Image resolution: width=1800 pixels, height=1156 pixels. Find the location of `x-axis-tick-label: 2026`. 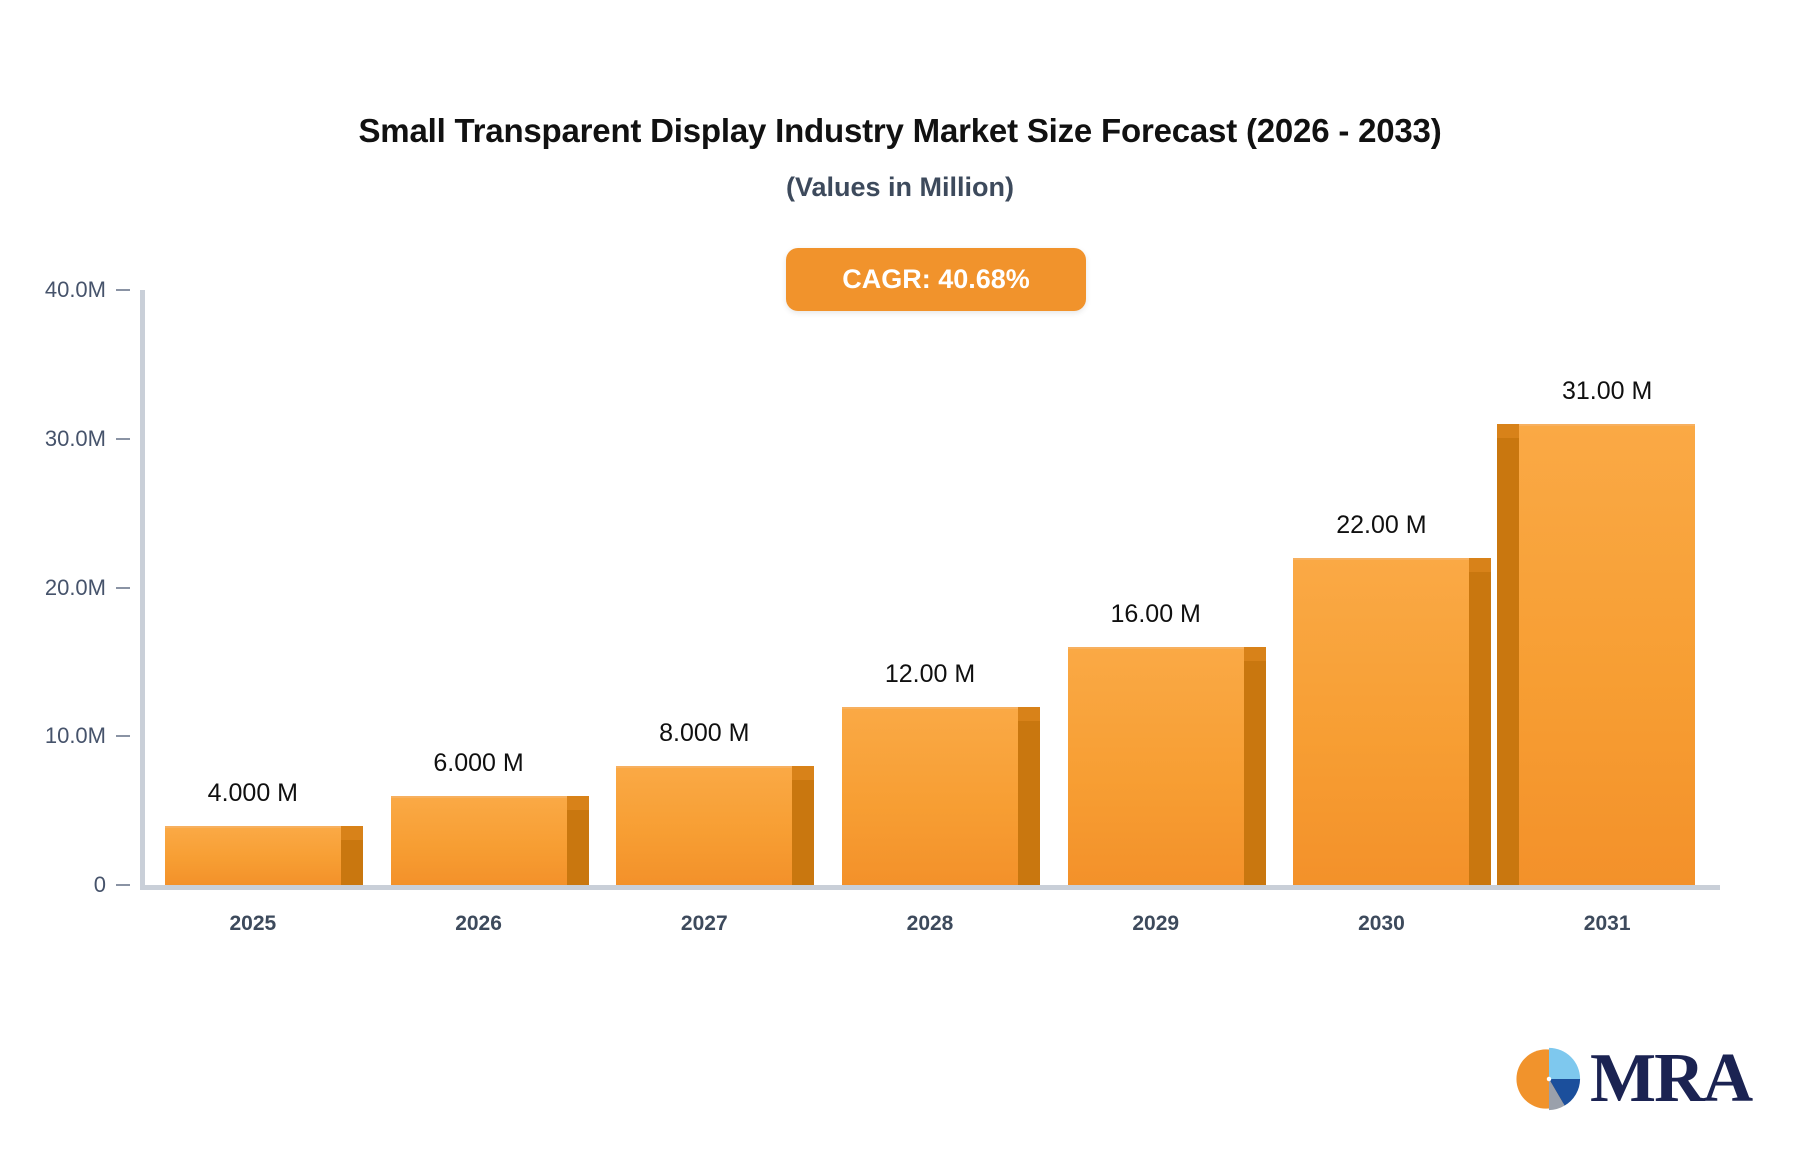

x-axis-tick-label: 2026 is located at coordinates (478, 923).